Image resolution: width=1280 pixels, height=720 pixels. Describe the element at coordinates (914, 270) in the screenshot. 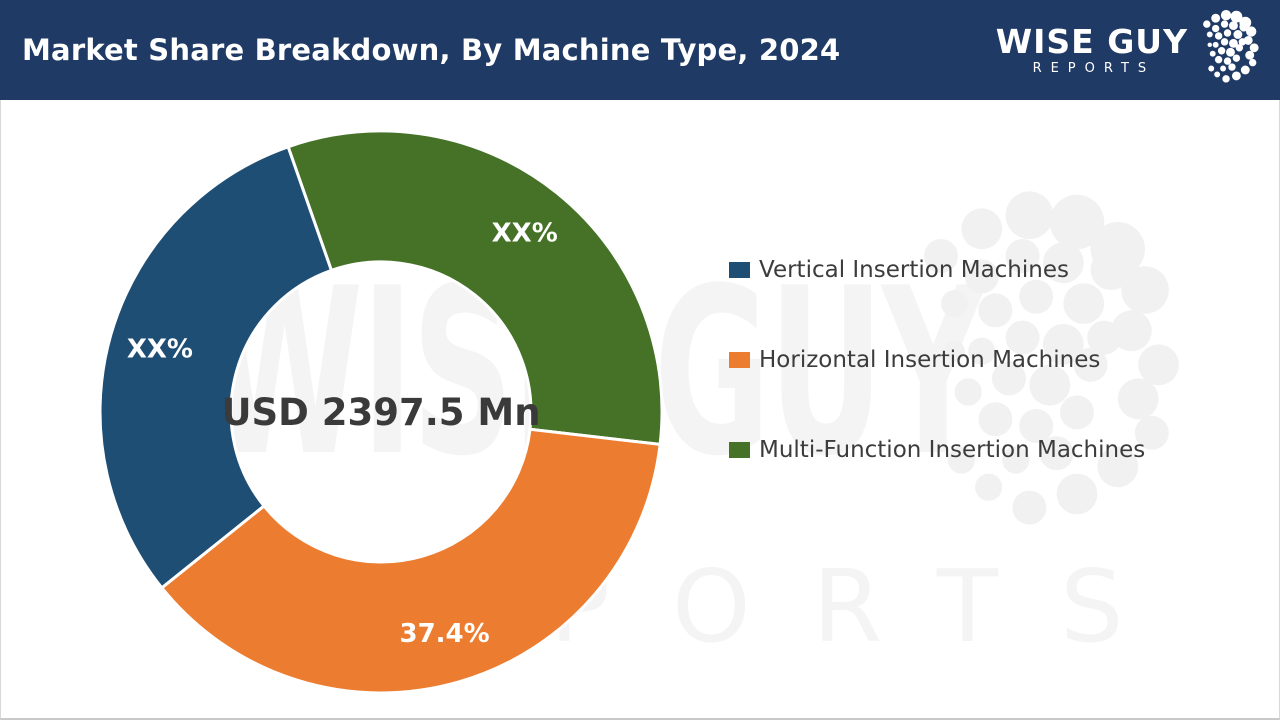

I see `legend-label-vertical: Vertical Insertion Machines` at that location.